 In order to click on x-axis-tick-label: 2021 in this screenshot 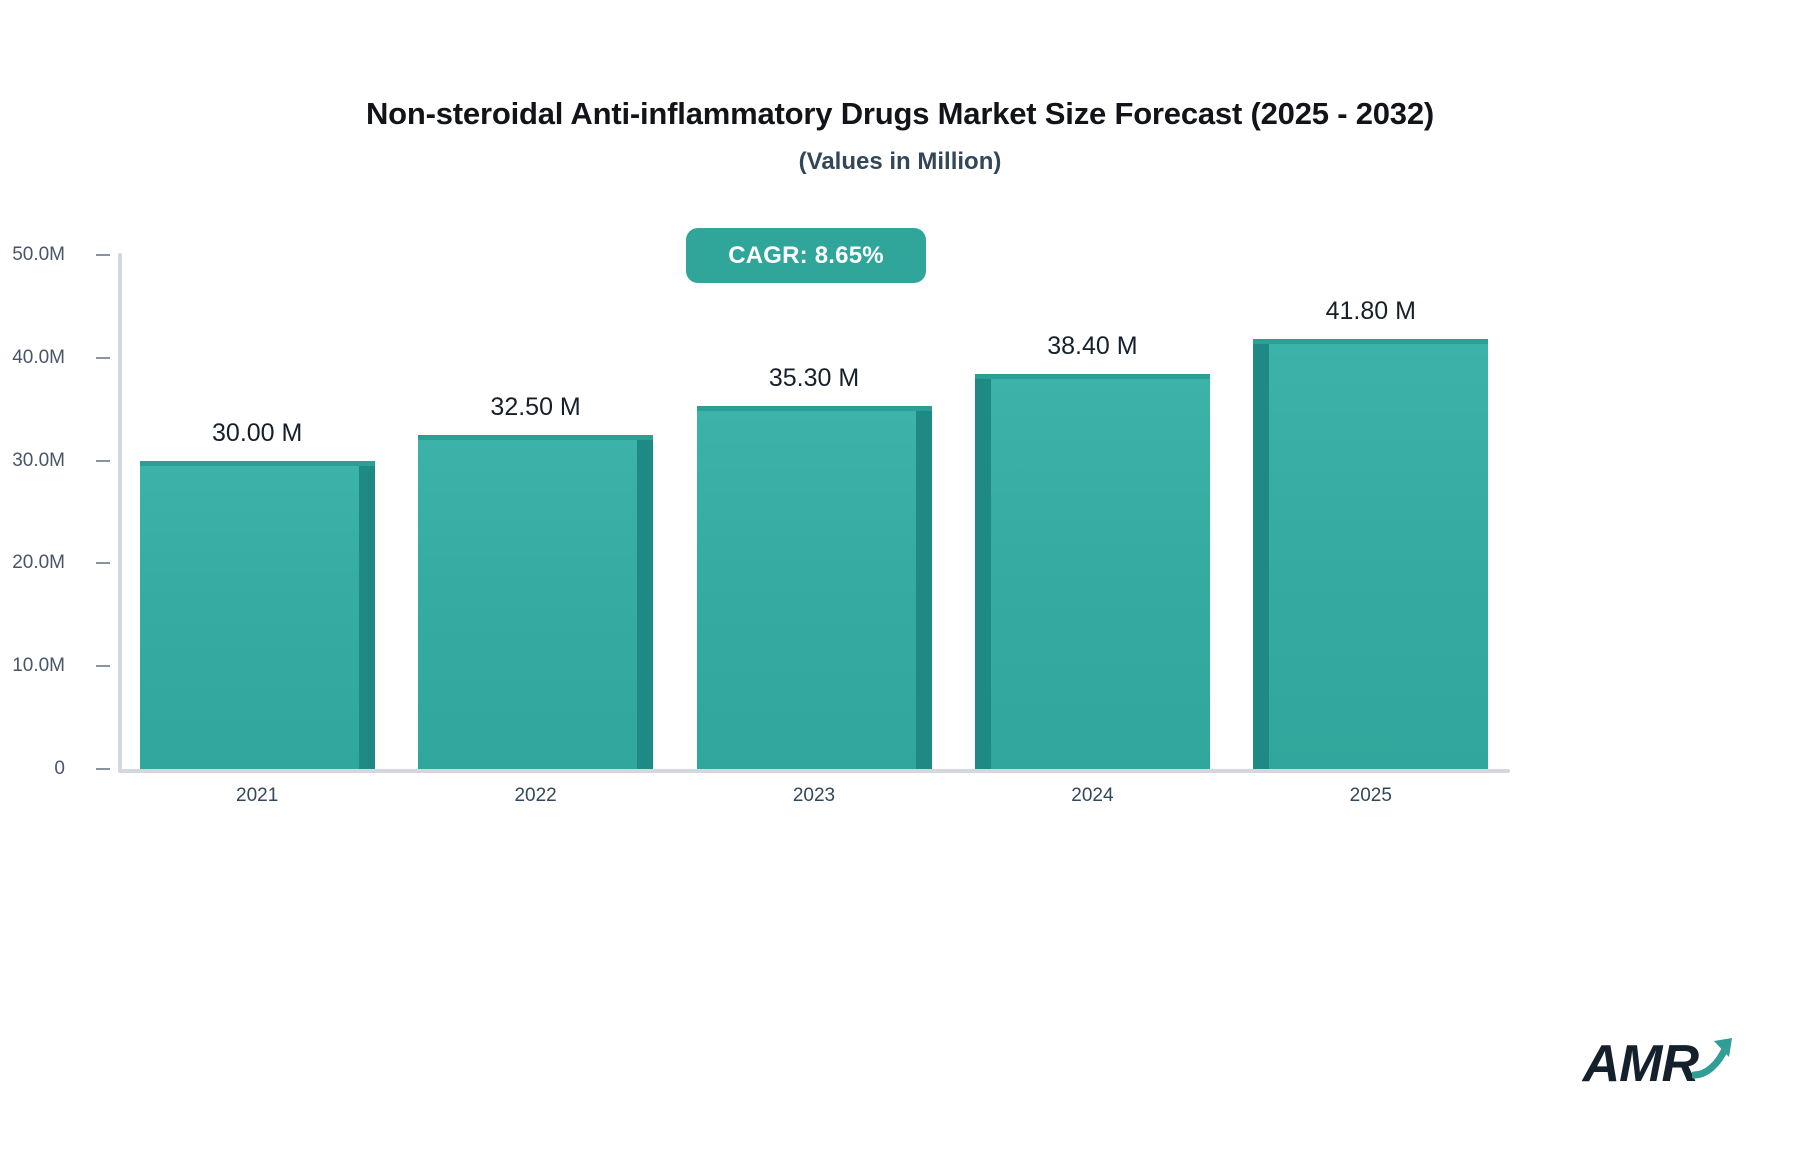, I will do `click(257, 795)`.